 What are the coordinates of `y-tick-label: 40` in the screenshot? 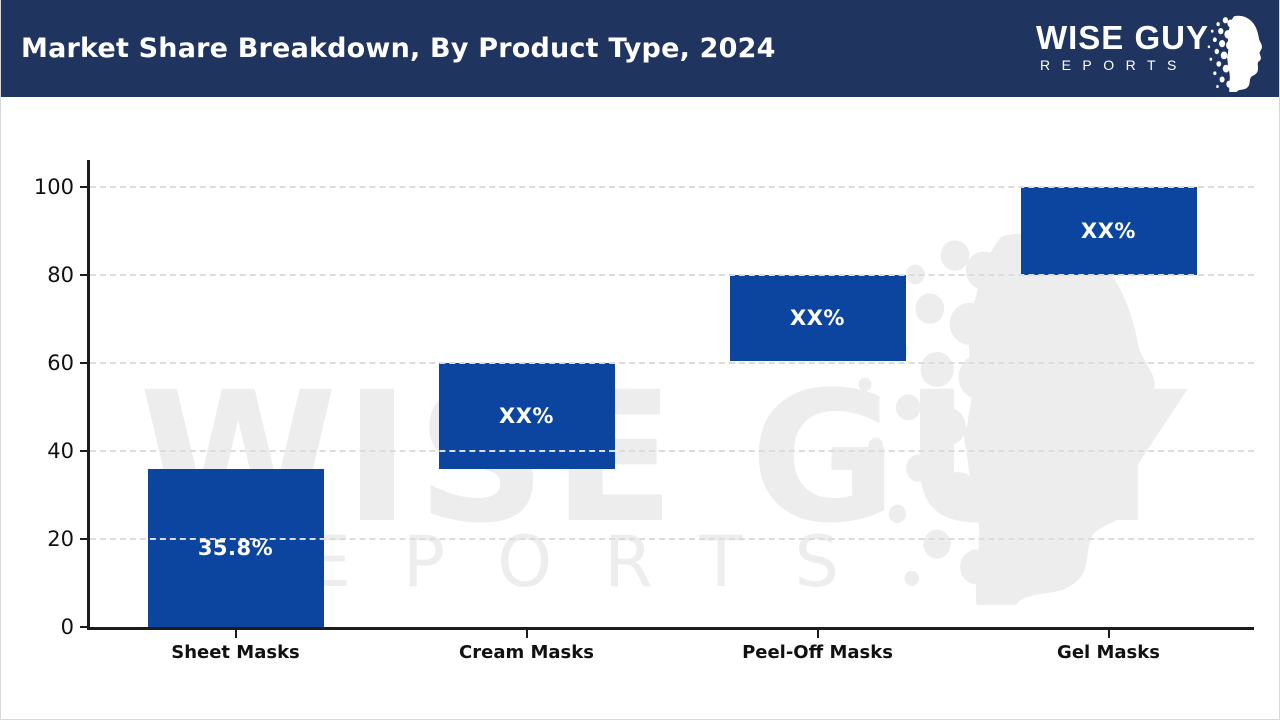 It's located at (60, 451).